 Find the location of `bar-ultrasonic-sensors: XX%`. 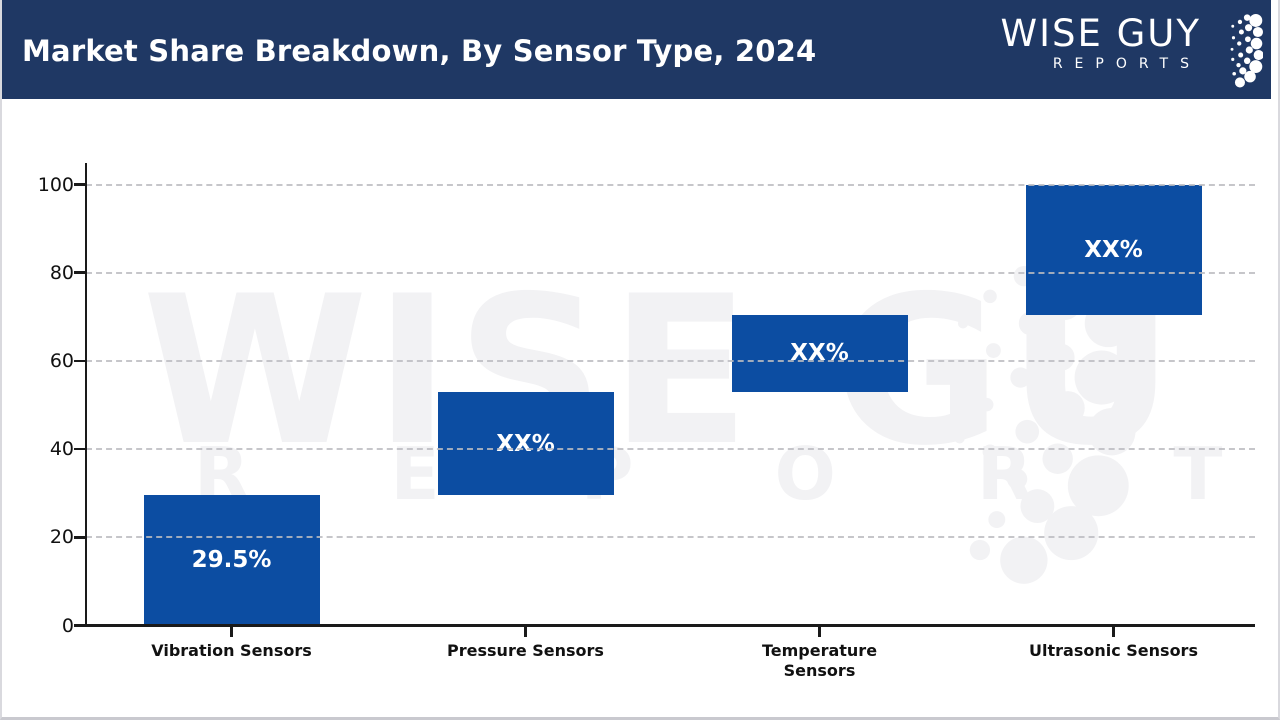

bar-ultrasonic-sensors: XX% is located at coordinates (1113, 249).